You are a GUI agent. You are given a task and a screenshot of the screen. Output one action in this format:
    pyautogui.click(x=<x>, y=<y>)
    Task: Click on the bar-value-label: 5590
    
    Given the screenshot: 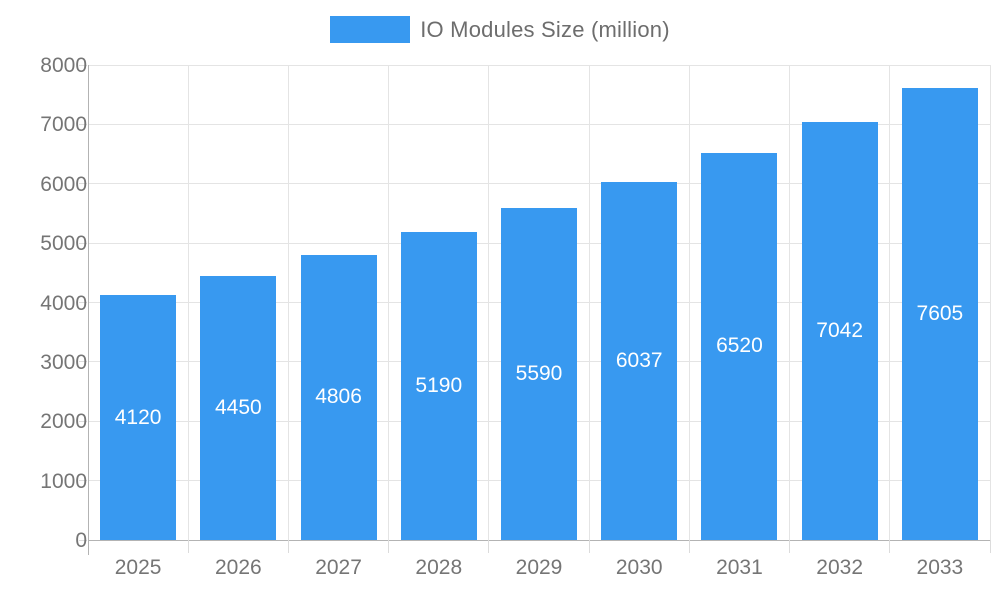 What is the action you would take?
    pyautogui.click(x=539, y=374)
    